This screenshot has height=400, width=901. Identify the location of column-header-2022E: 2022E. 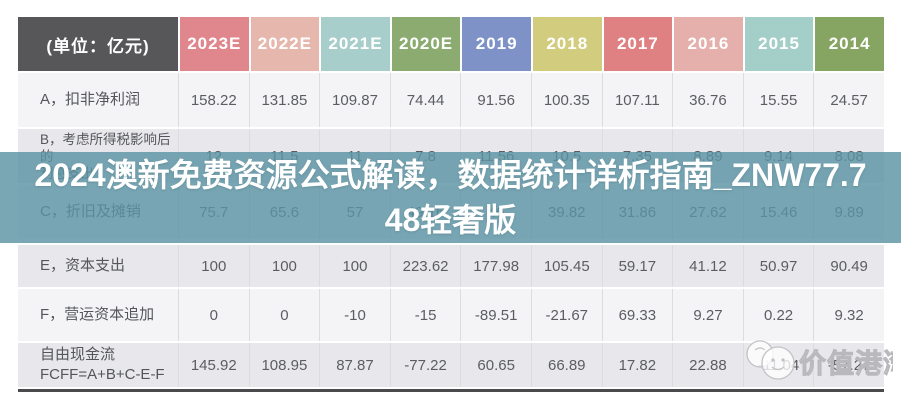
(285, 44).